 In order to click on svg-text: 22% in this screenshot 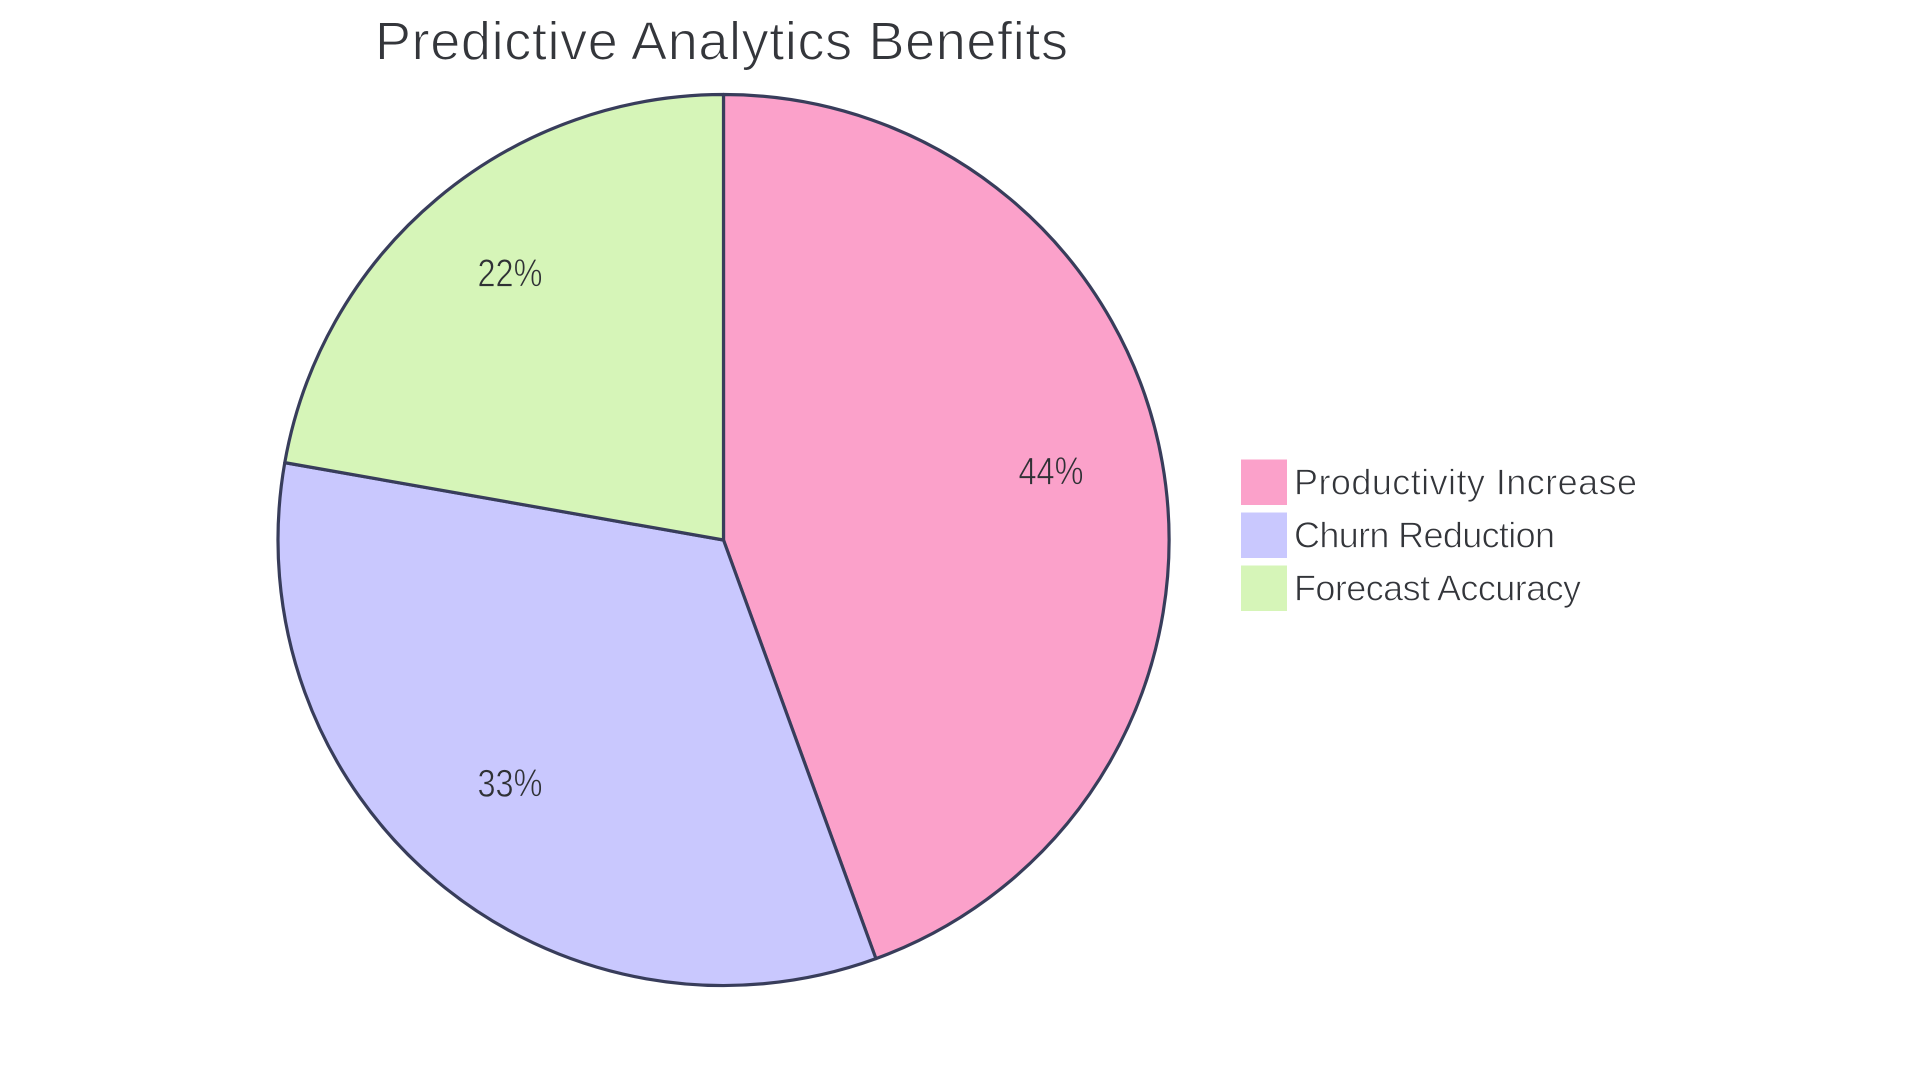, I will do `click(510, 273)`.